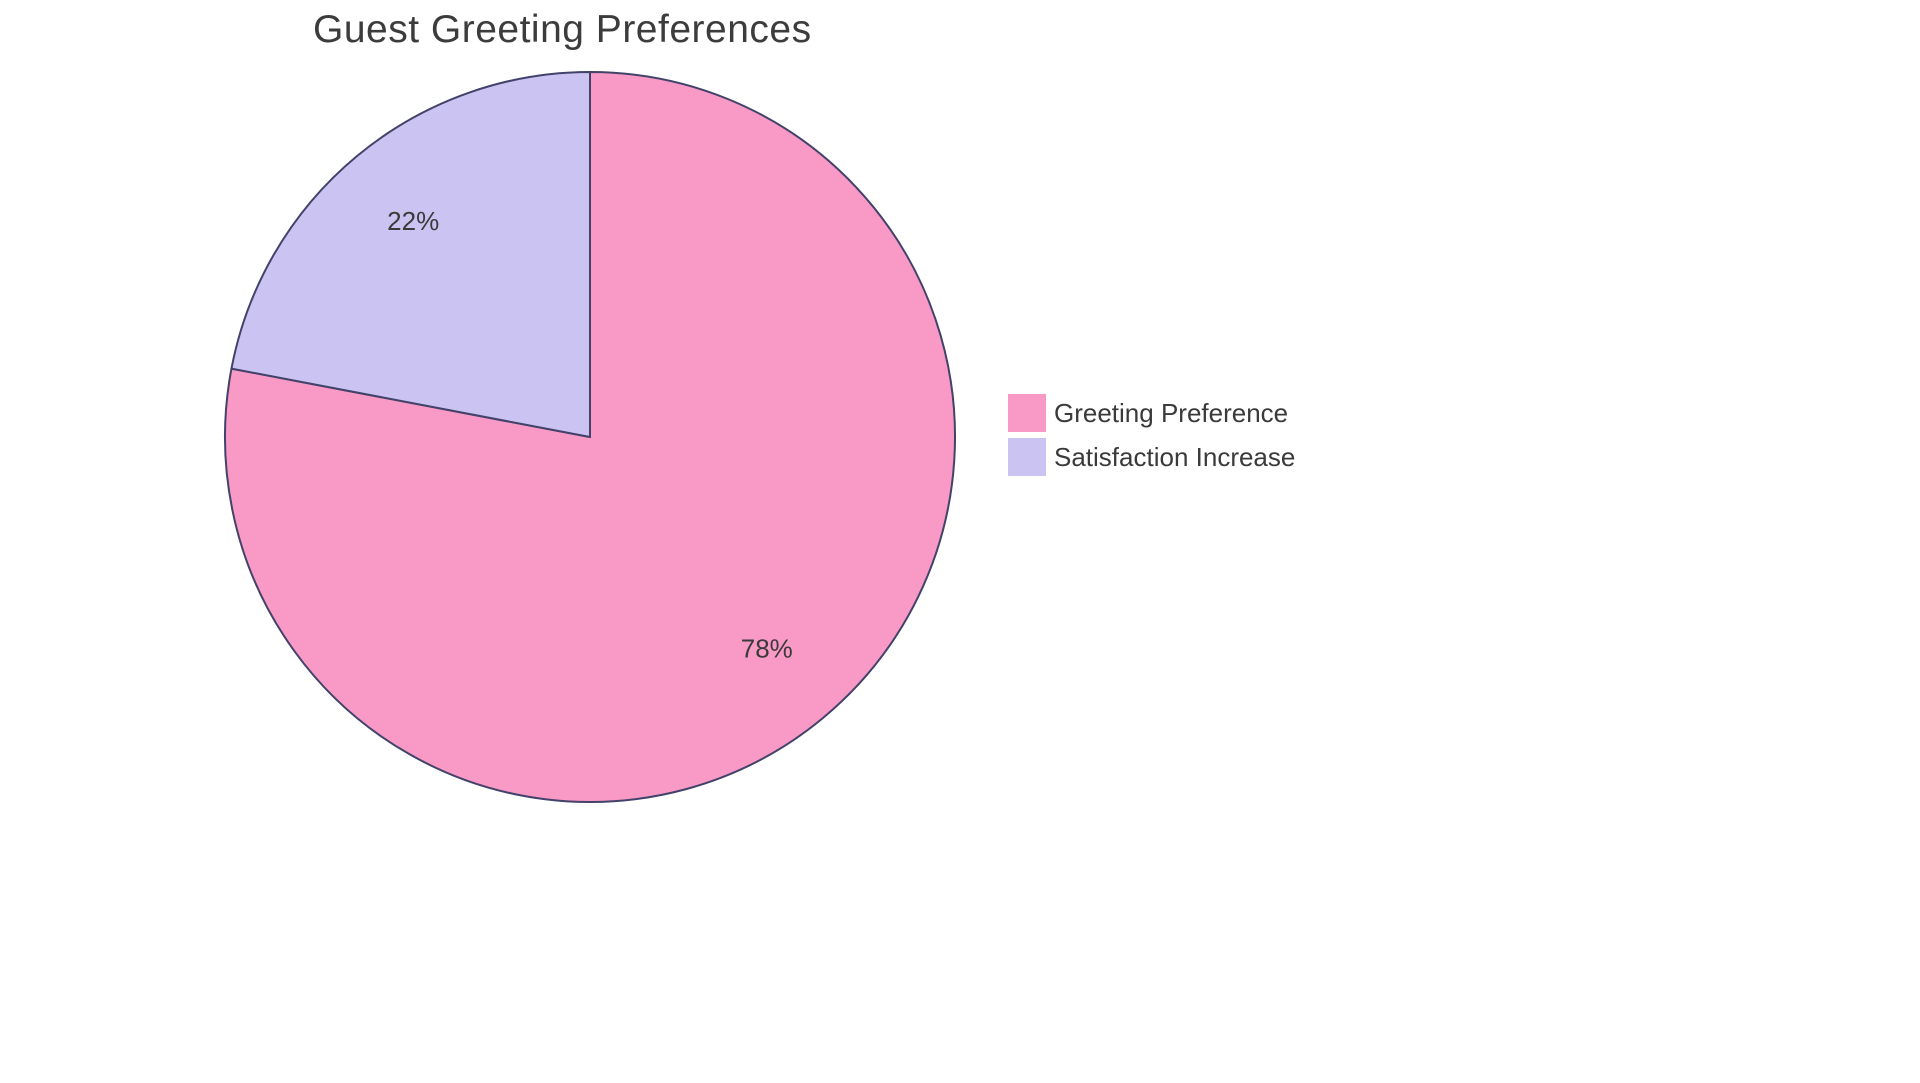  Describe the element at coordinates (767, 649) in the screenshot. I see `slice-percent-label-0: 78%` at that location.